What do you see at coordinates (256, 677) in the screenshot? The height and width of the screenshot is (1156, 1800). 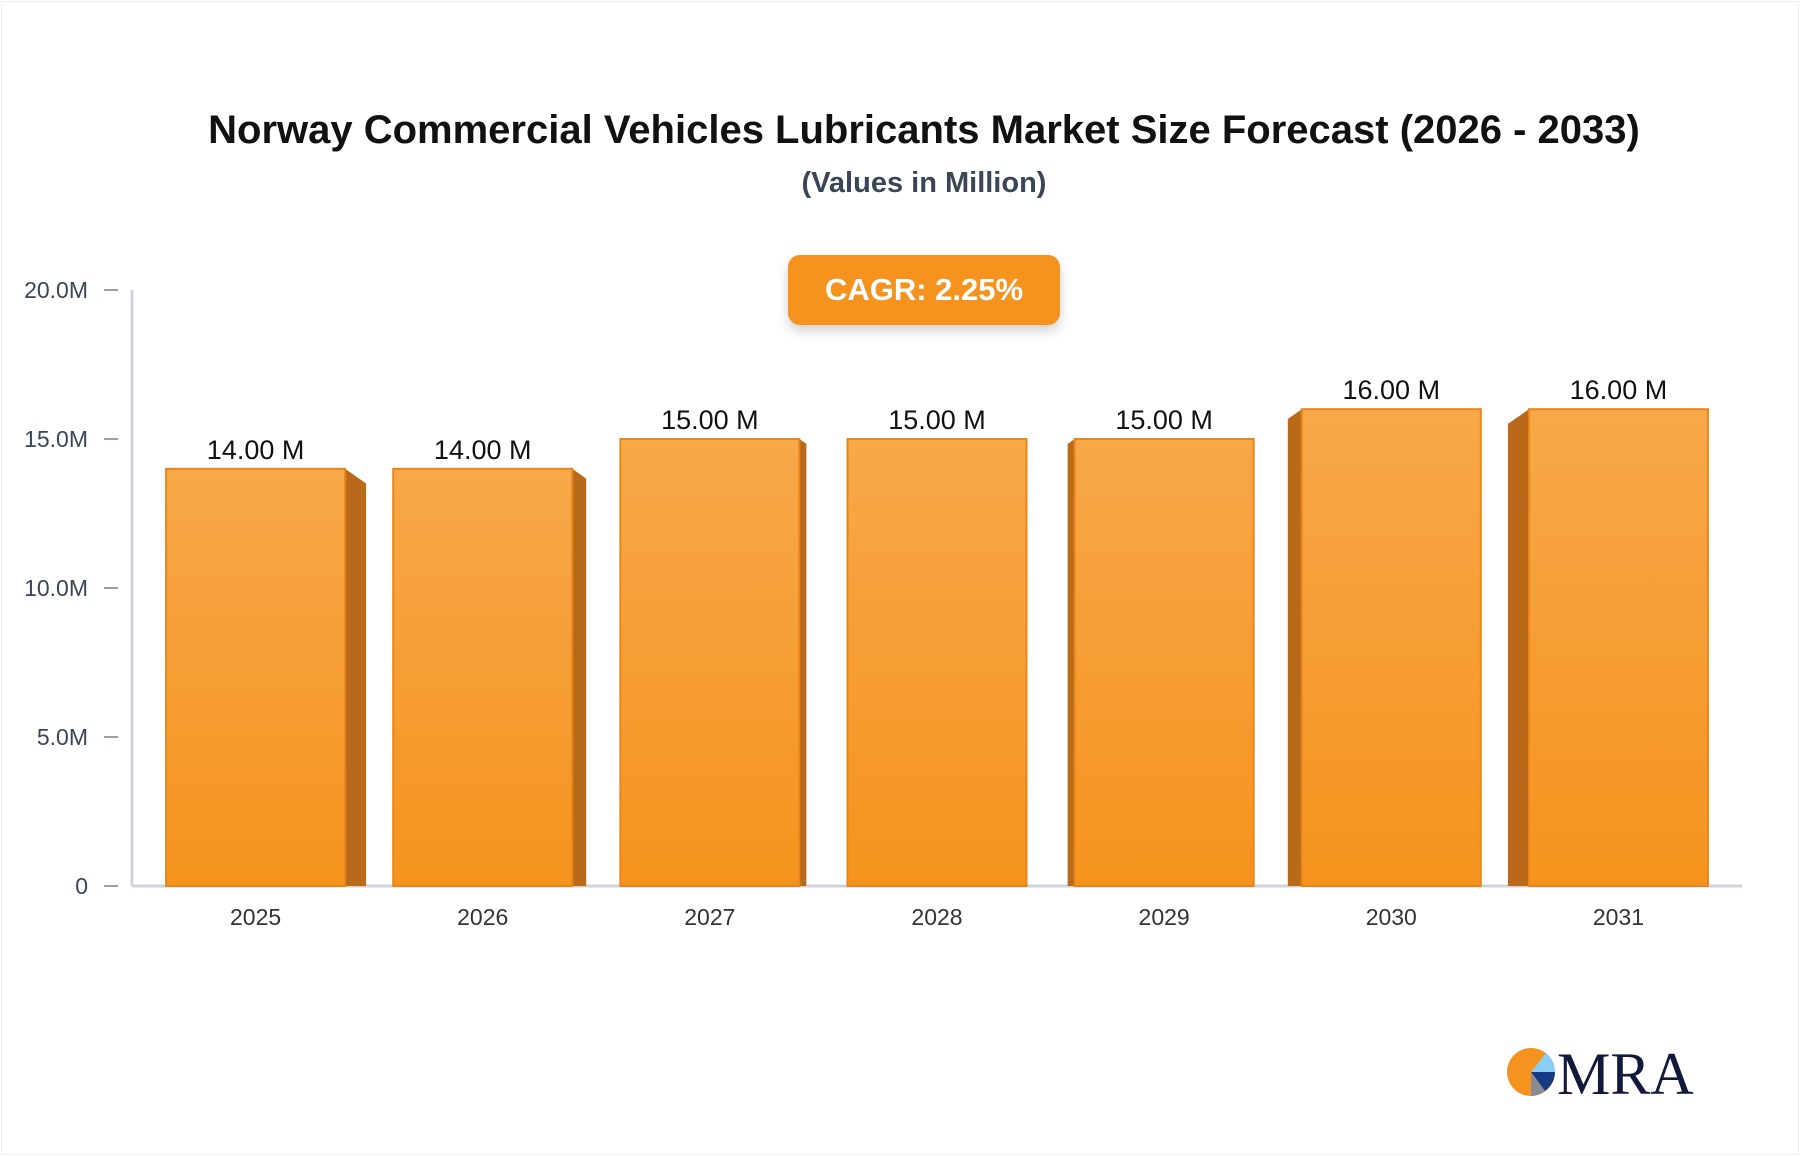 I see `bar-2025` at bounding box center [256, 677].